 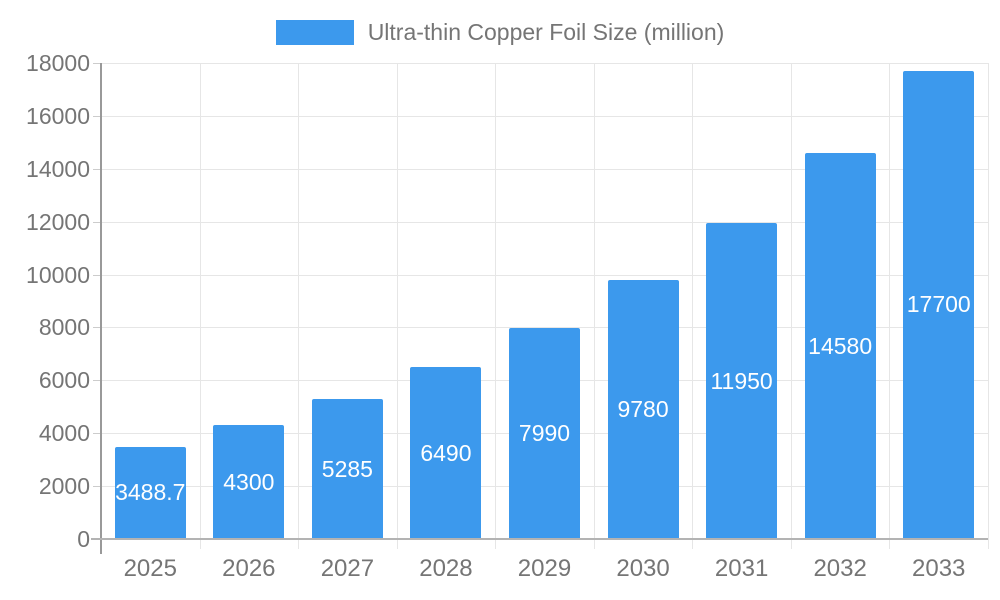 I want to click on bar-2027: 5285, so click(x=347, y=469).